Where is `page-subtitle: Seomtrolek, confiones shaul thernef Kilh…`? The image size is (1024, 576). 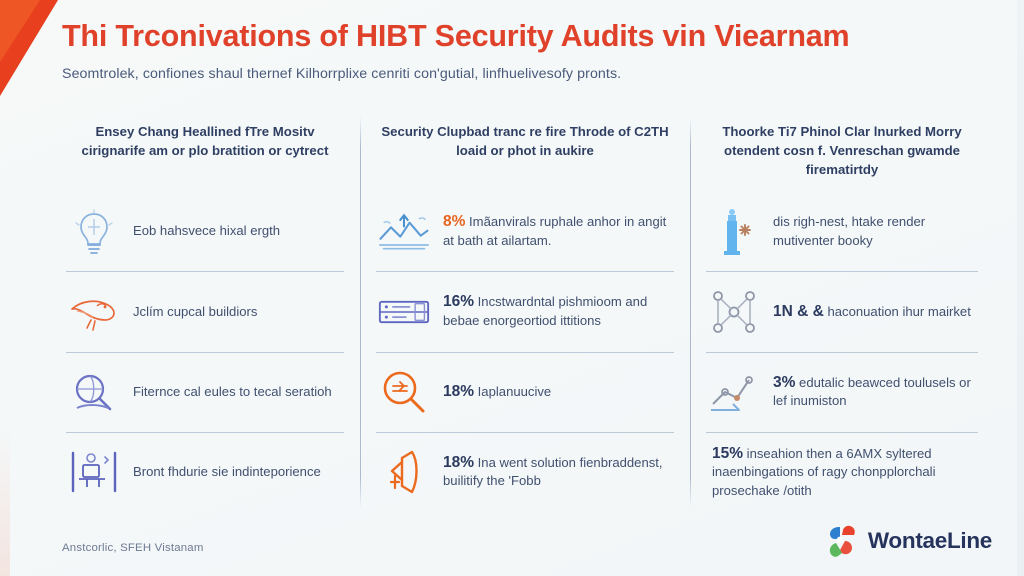 page-subtitle: Seomtrolek, confiones shaul thernef Kilh… is located at coordinates (342, 74).